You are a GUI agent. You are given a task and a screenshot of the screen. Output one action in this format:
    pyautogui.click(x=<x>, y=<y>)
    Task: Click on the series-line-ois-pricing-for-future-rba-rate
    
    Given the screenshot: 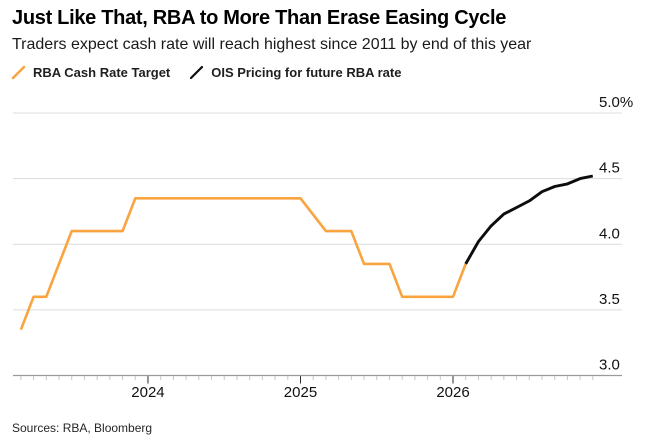 What is the action you would take?
    pyautogui.click(x=529, y=219)
    